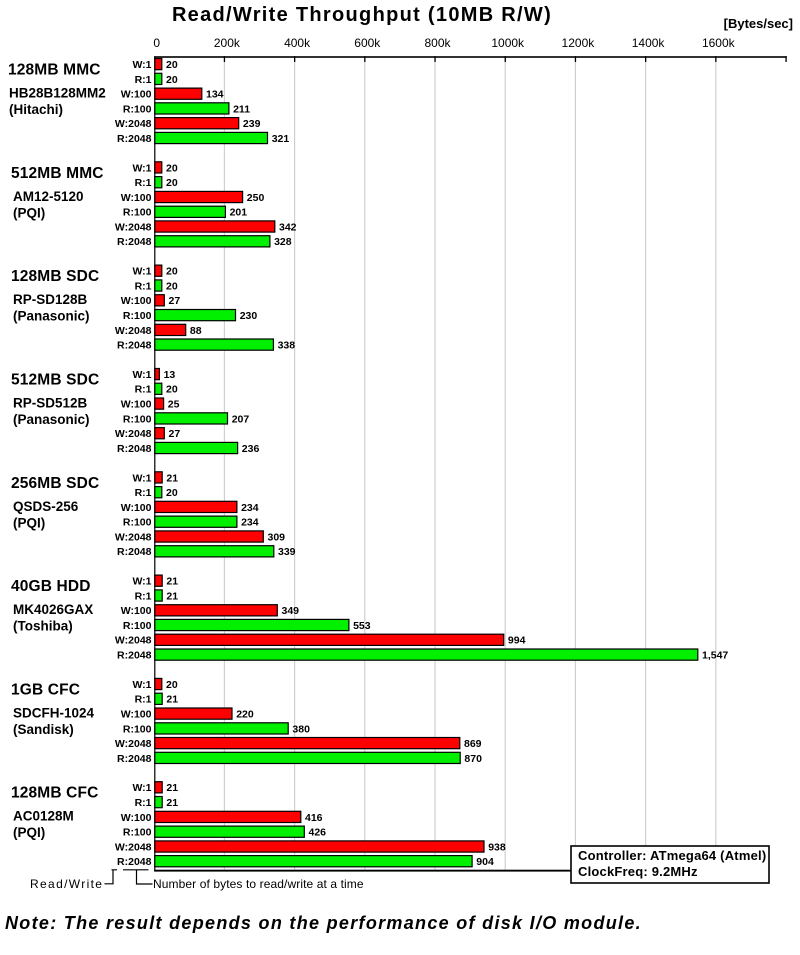  What do you see at coordinates (256, 198) in the screenshot?
I see `svg-text: 250` at bounding box center [256, 198].